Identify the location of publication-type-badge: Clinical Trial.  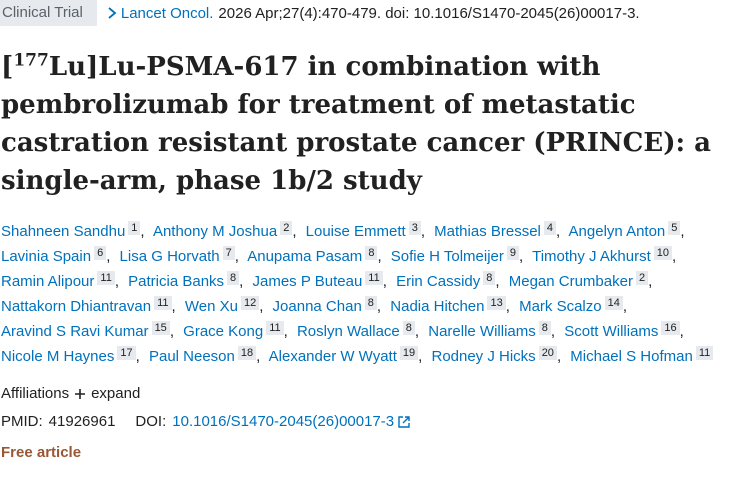
(48, 13).